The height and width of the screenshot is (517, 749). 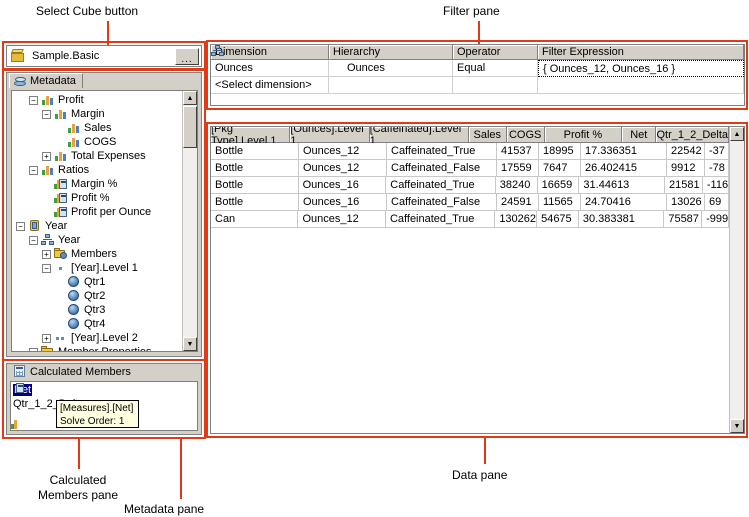 I want to click on filter-cell-hierarchy, so click(x=391, y=85).